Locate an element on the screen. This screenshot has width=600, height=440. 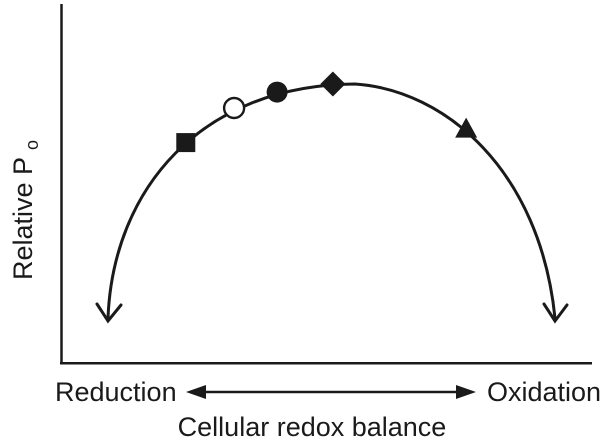
curve-right-arrowhead-icon is located at coordinates (555, 313).